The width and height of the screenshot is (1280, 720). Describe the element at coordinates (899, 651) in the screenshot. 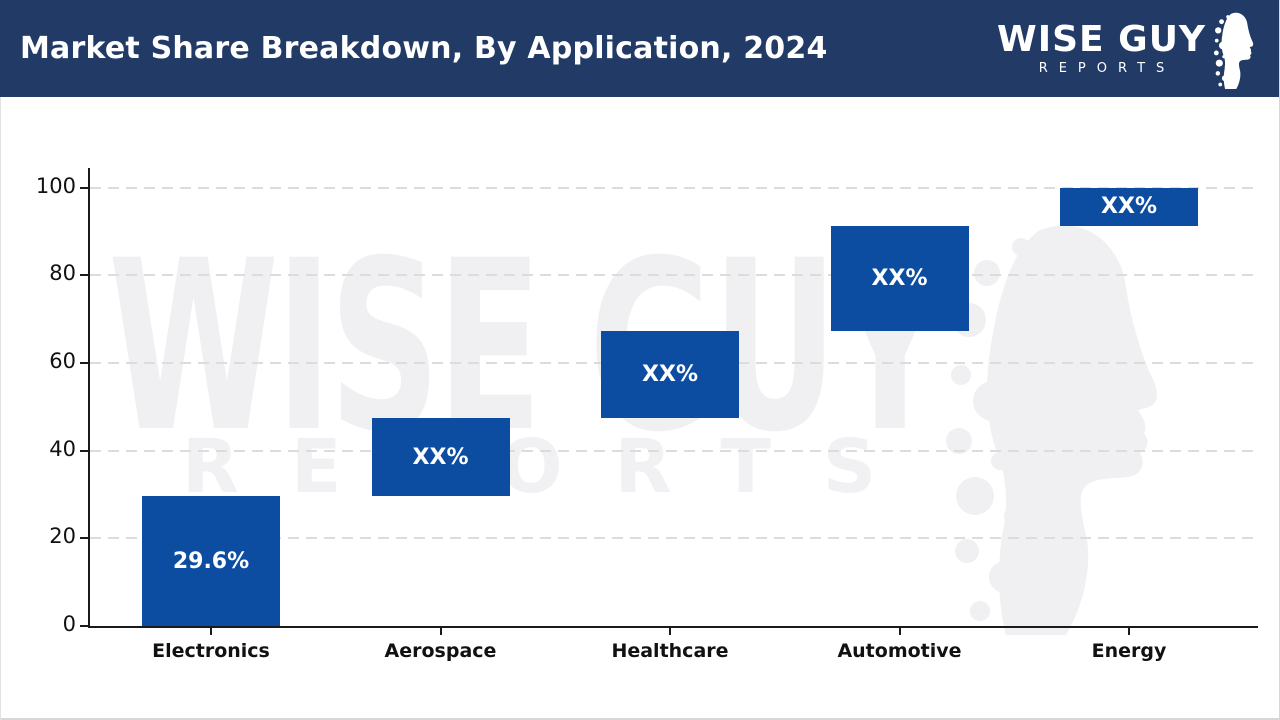

I see `x-tick-label: Automotive` at that location.